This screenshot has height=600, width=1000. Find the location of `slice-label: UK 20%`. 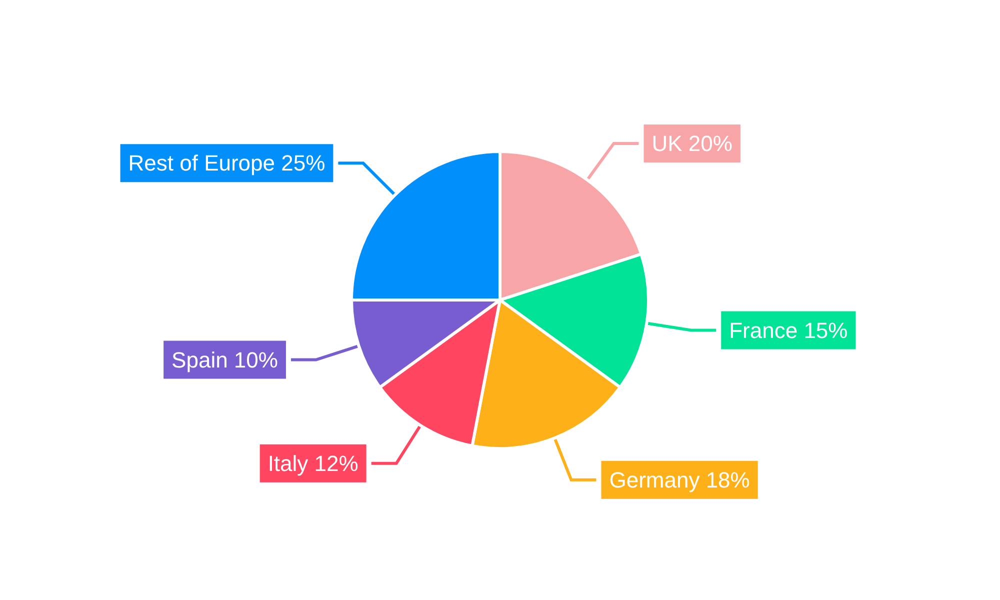

slice-label: UK 20% is located at coordinates (692, 143).